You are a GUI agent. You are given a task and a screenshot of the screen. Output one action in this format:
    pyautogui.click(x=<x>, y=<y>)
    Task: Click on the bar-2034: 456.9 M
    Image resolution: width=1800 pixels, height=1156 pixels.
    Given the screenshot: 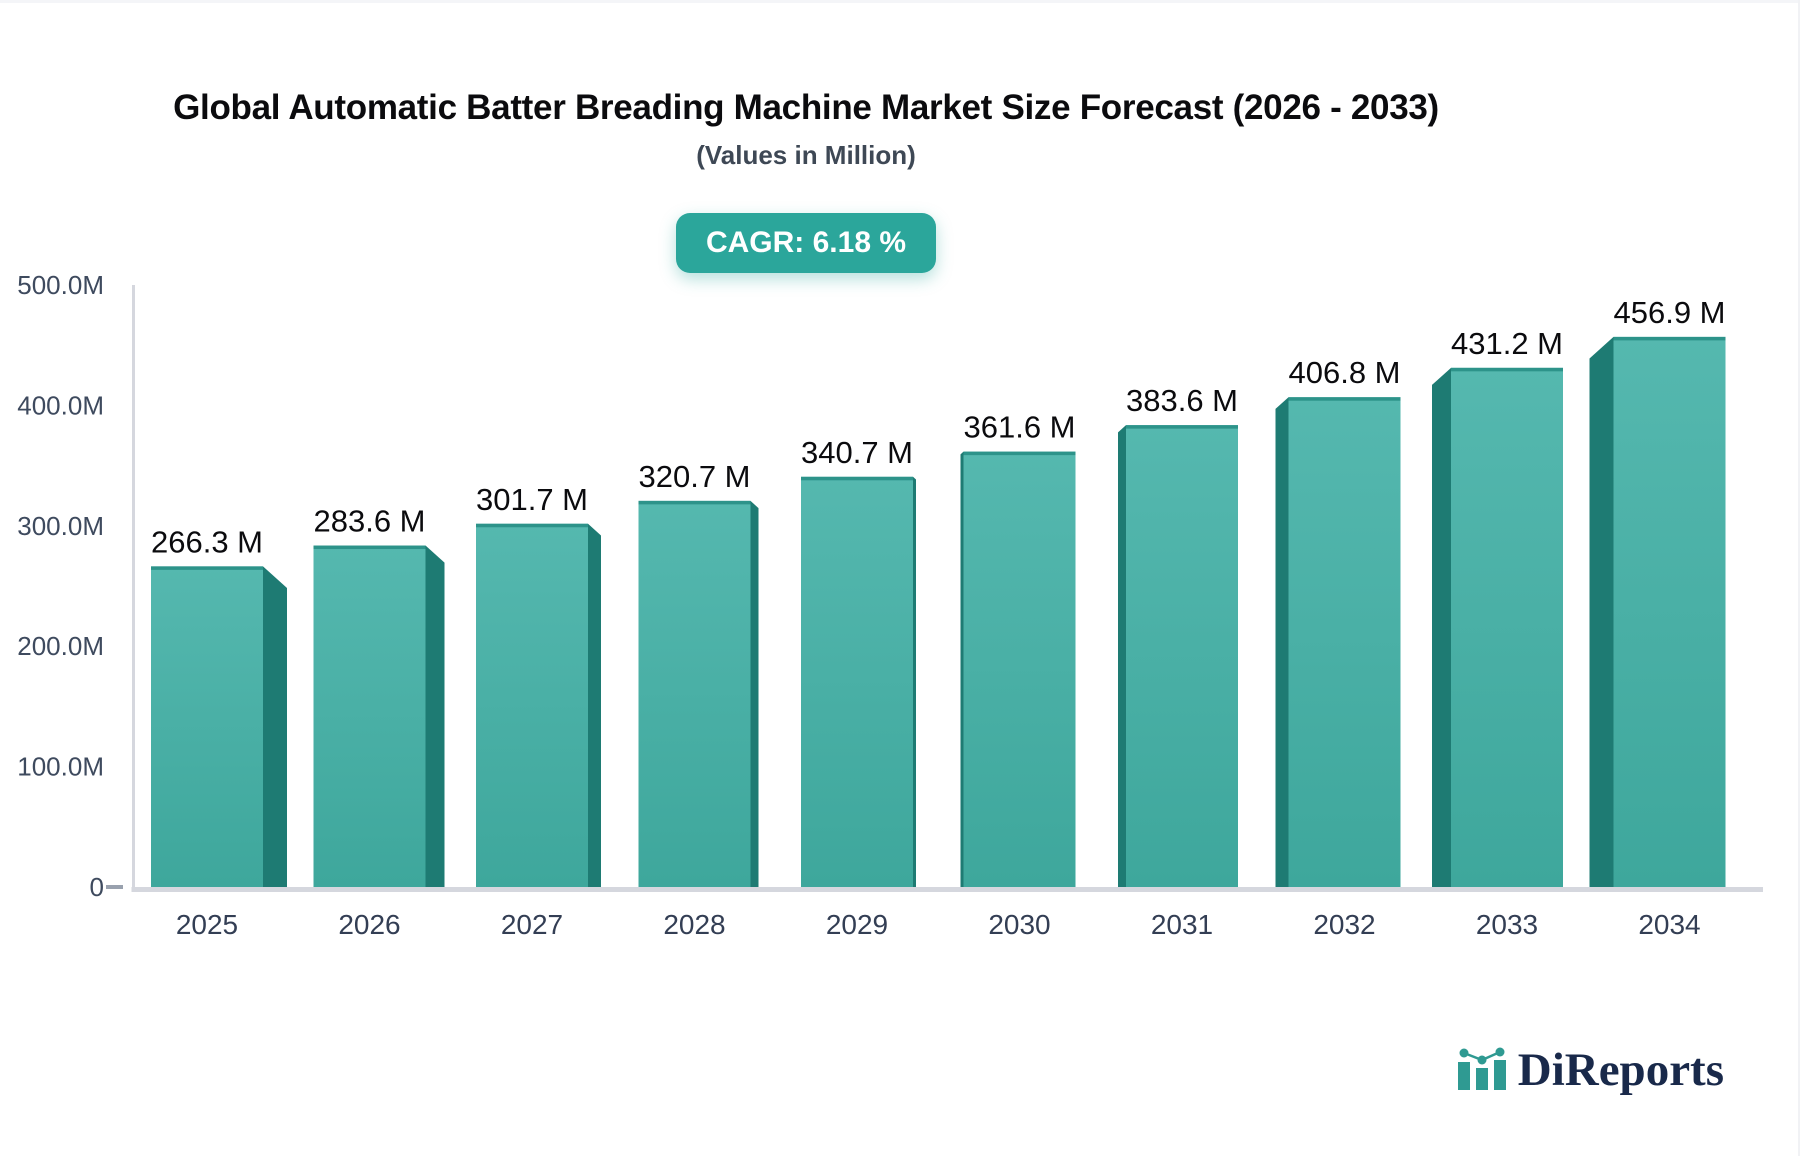 What is the action you would take?
    pyautogui.click(x=1657, y=591)
    